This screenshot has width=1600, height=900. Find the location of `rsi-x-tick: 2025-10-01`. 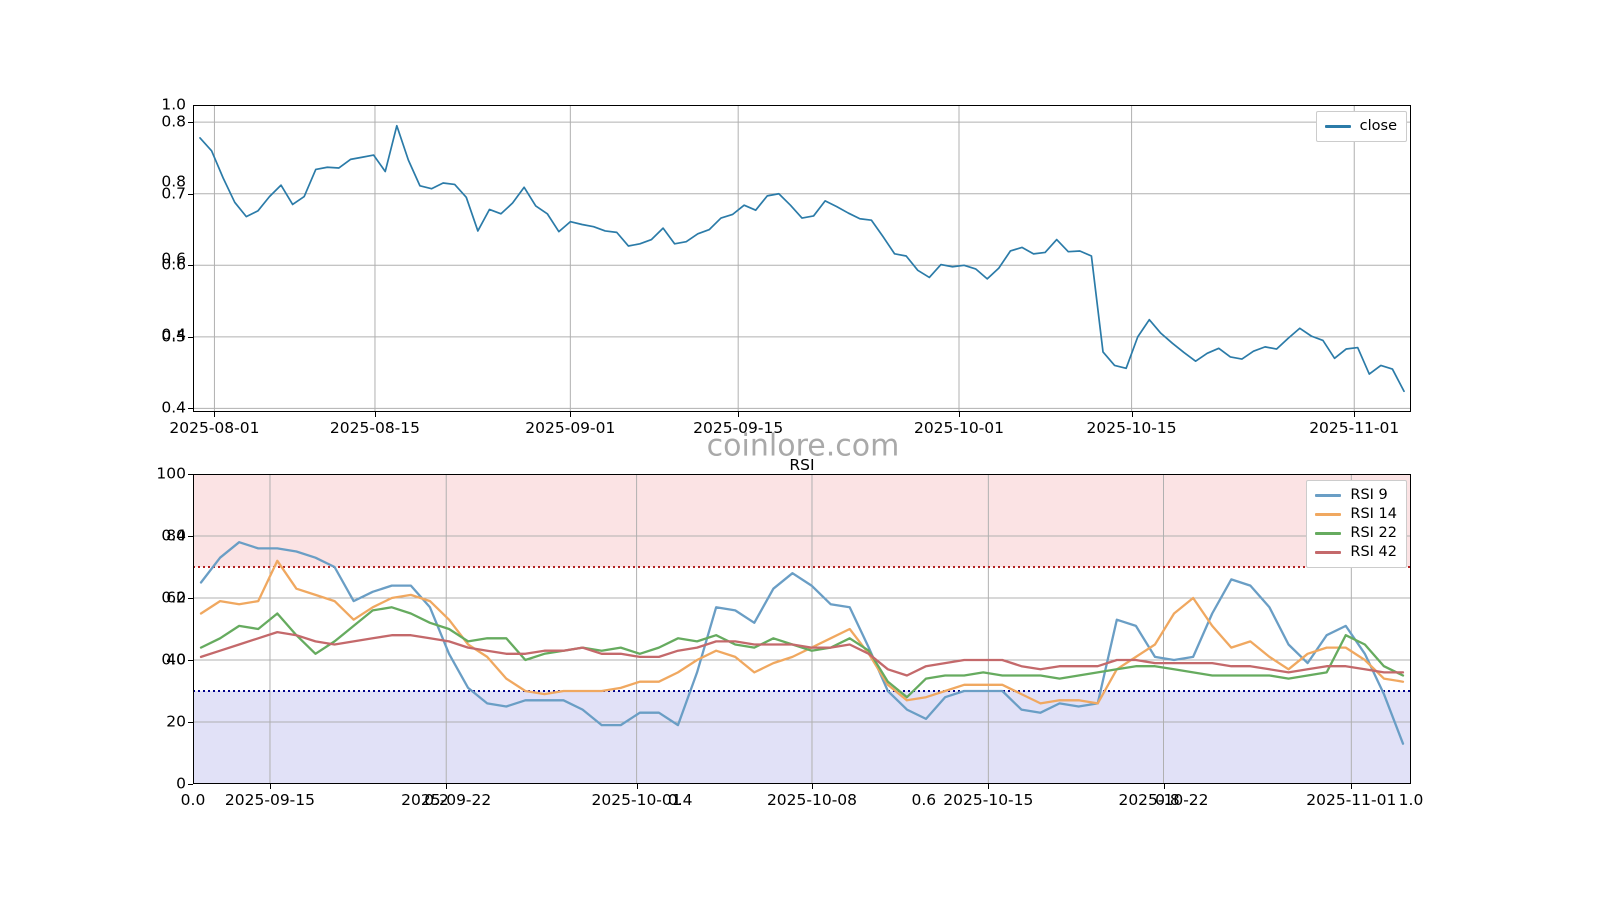

rsi-x-tick: 2025-10-01 is located at coordinates (636, 800).